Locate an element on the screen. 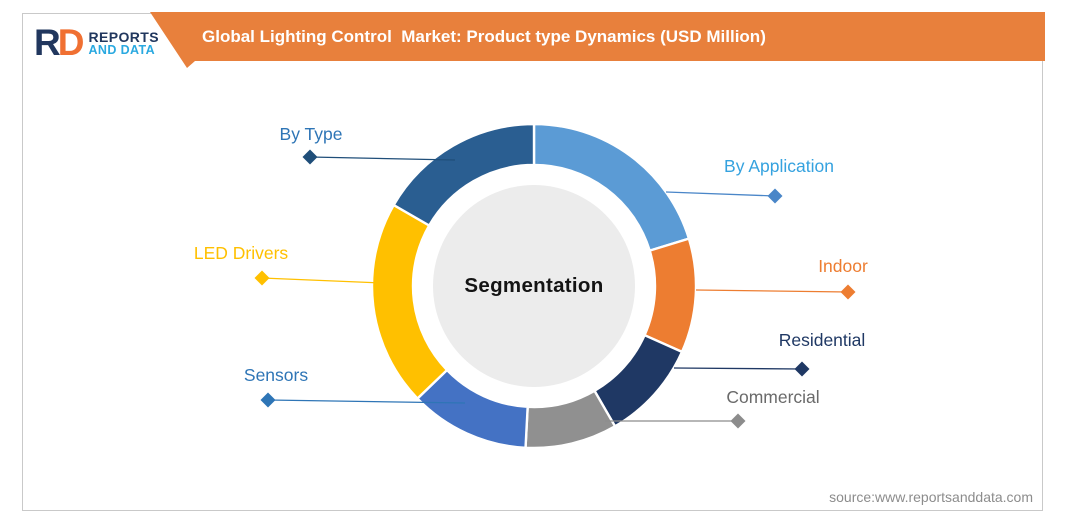 The height and width of the screenshot is (528, 1066). label-by-type: By Type is located at coordinates (311, 134).